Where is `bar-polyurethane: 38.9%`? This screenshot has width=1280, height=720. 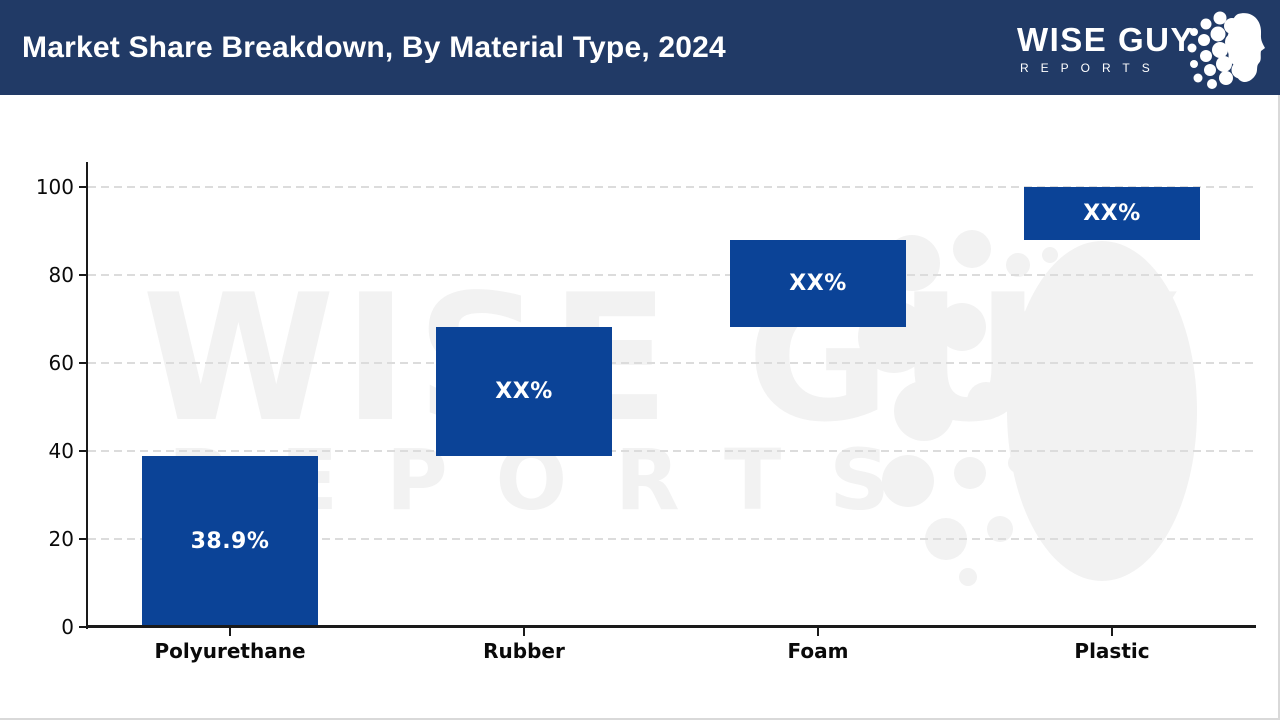
bar-polyurethane: 38.9% is located at coordinates (230, 541).